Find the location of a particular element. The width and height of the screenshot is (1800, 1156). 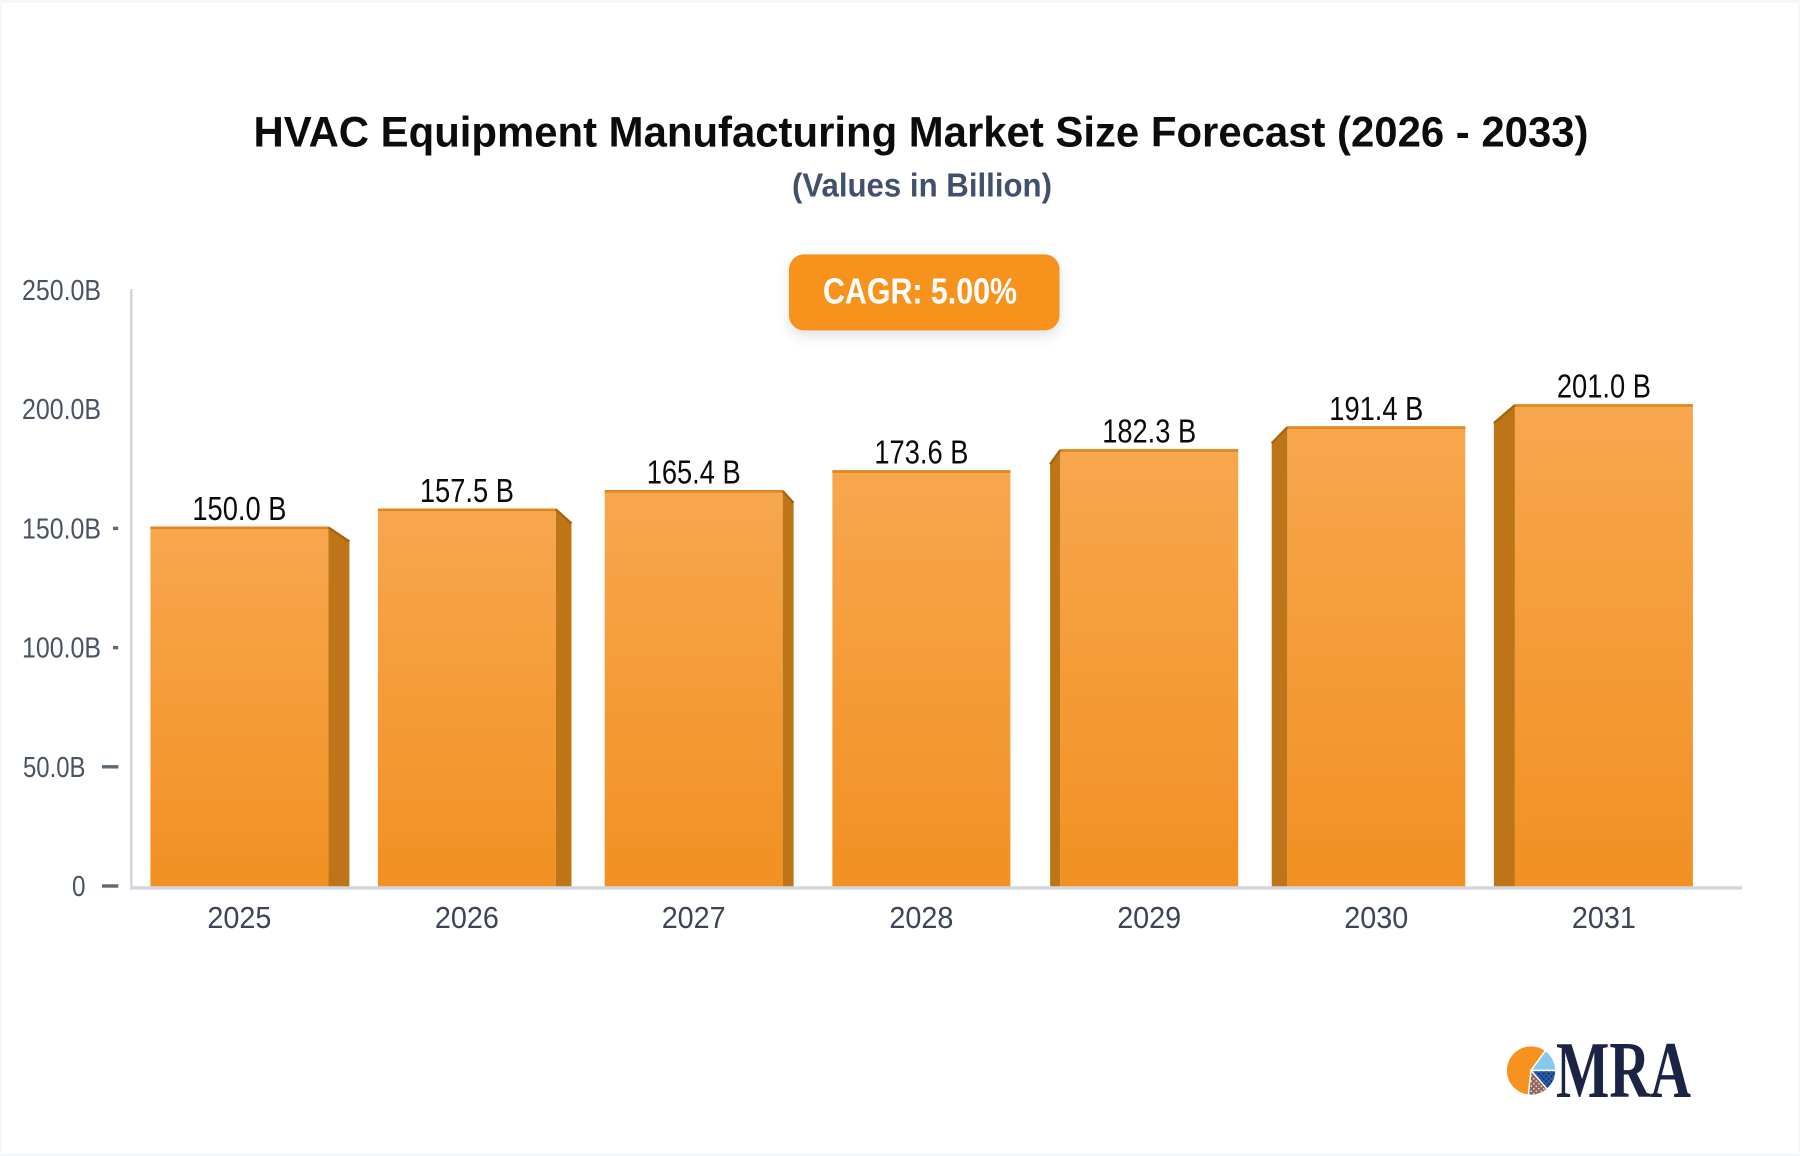

svg-text: 200.0B is located at coordinates (61, 410).